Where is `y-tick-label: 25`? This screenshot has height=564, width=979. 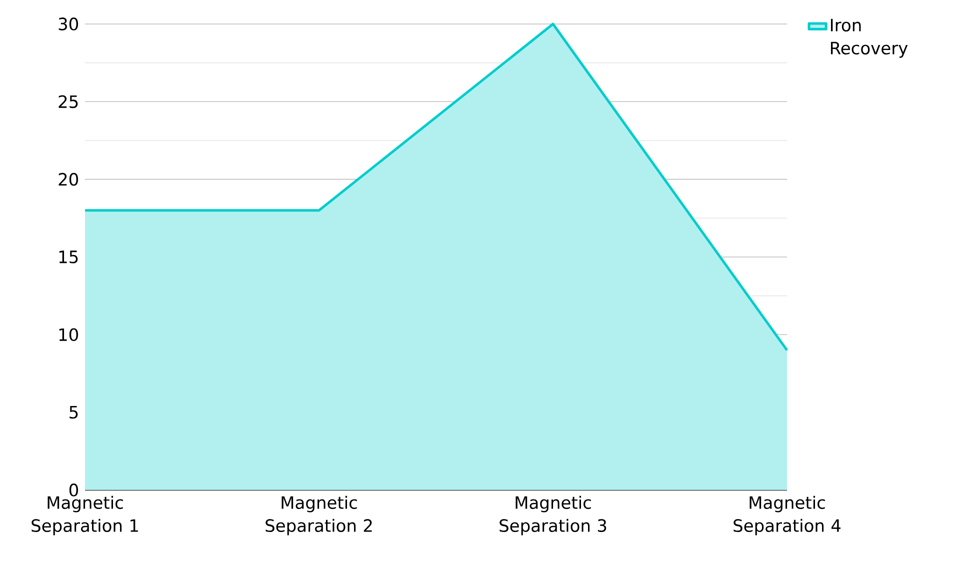
y-tick-label: 25 is located at coordinates (68, 101).